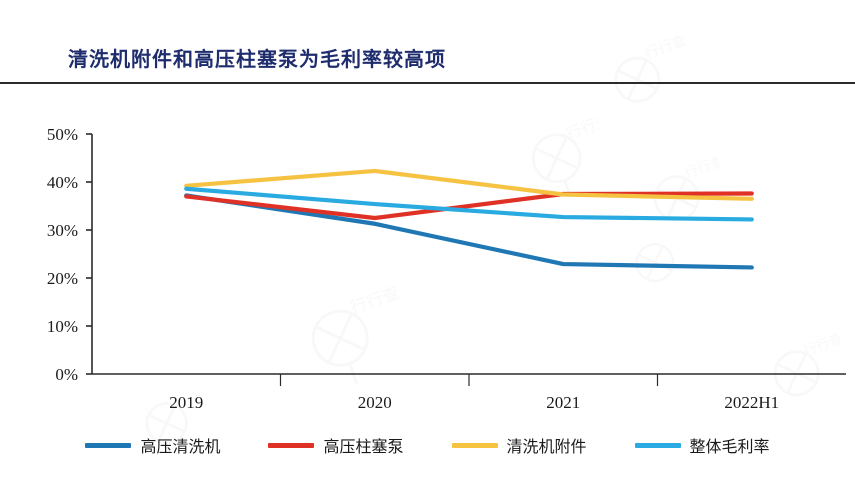  Describe the element at coordinates (563, 402) in the screenshot. I see `x-axis-tick-label: 2021` at that location.